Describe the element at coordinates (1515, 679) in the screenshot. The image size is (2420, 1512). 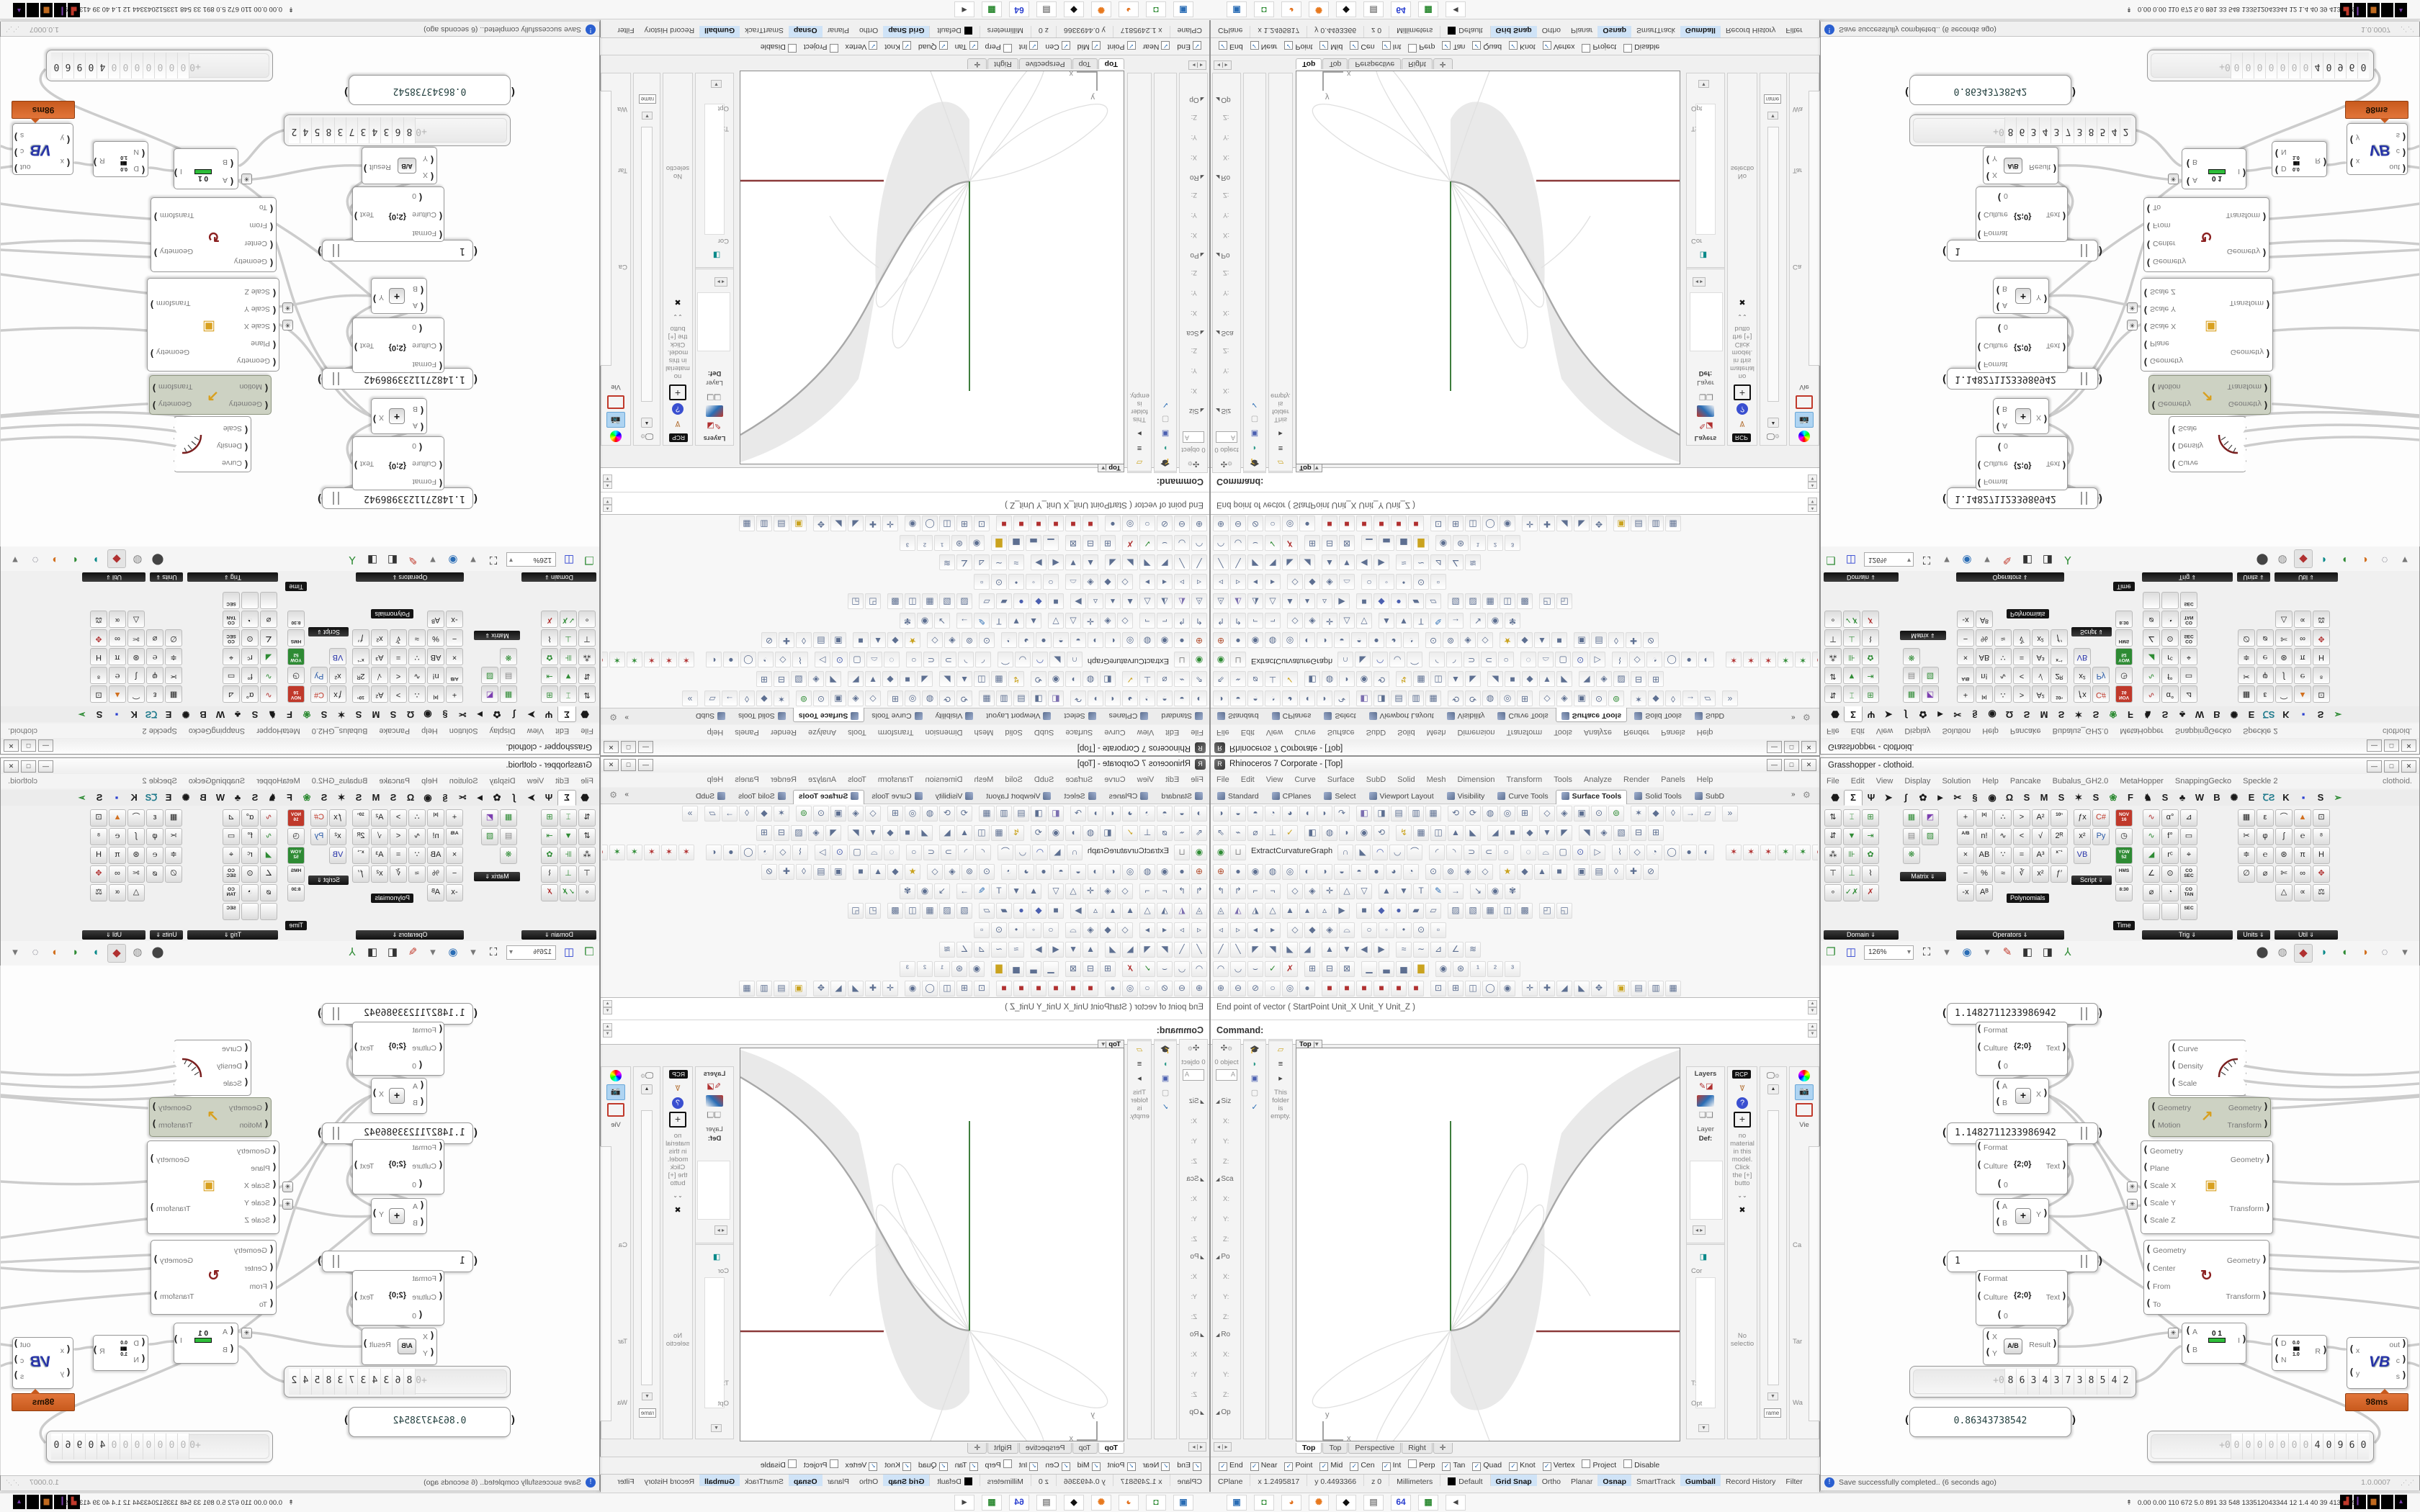
I see `toolbar-row: ⇖⌁⌀⊥✓◧◍◗◉⟲↯▦◫▲◣◢■◆▼◤◥◈▧⊟⊞` at that location.